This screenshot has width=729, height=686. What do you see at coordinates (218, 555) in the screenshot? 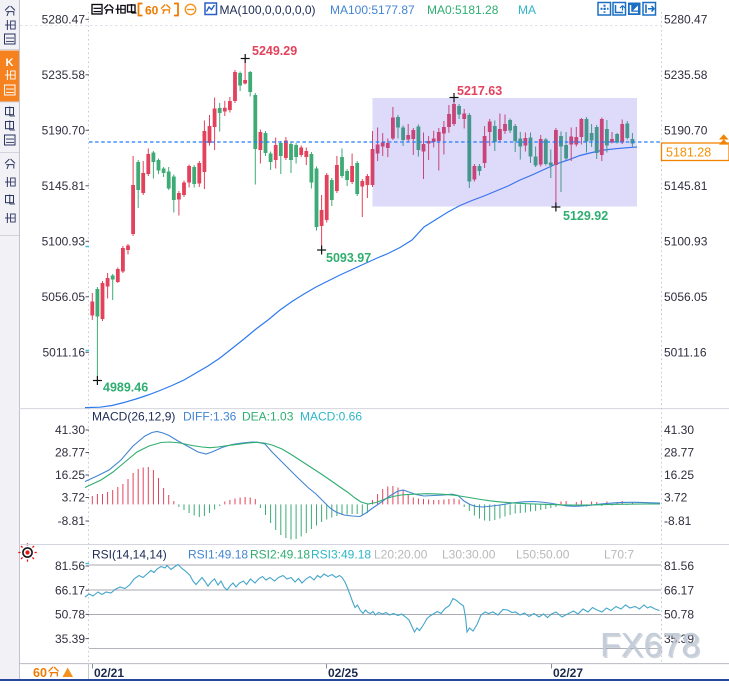
I see `svg-text: RSI1:49.18` at bounding box center [218, 555].